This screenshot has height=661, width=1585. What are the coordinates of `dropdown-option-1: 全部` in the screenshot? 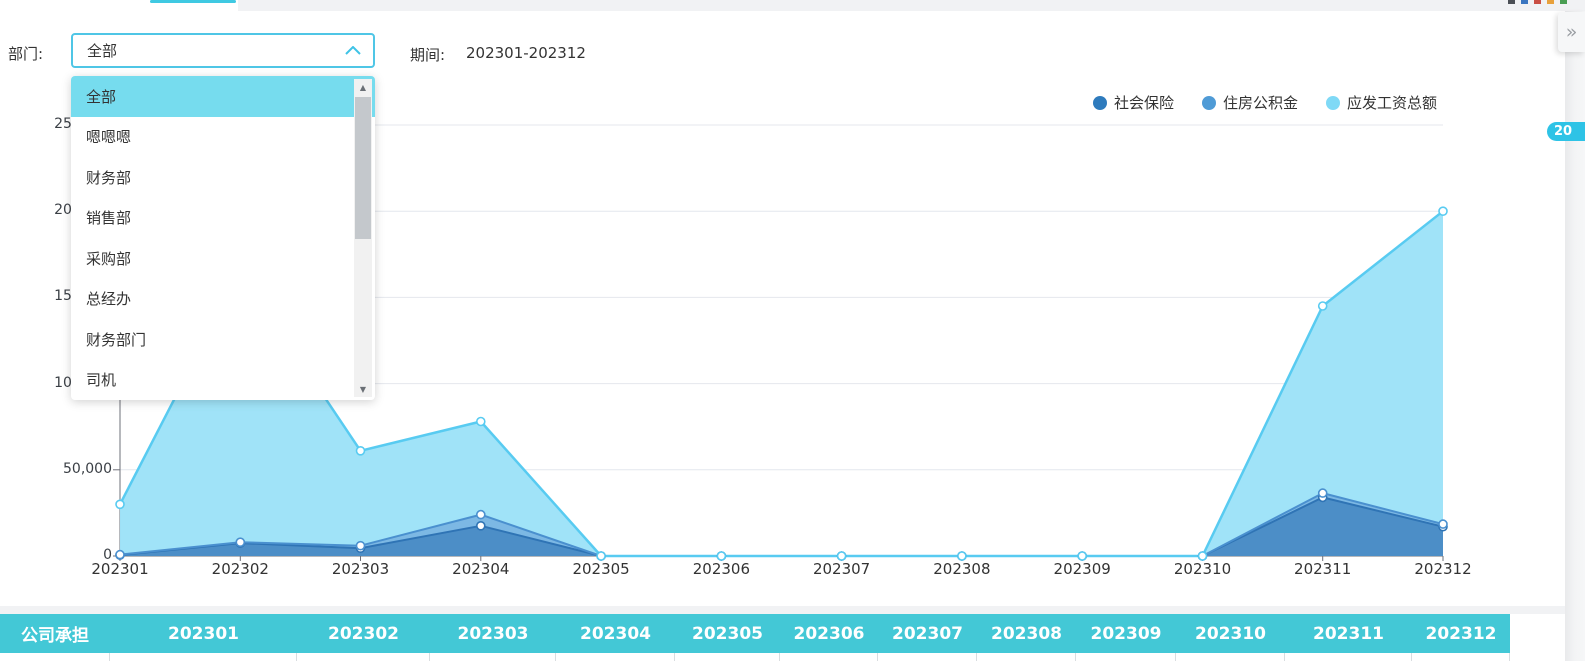 It's located at (223, 96).